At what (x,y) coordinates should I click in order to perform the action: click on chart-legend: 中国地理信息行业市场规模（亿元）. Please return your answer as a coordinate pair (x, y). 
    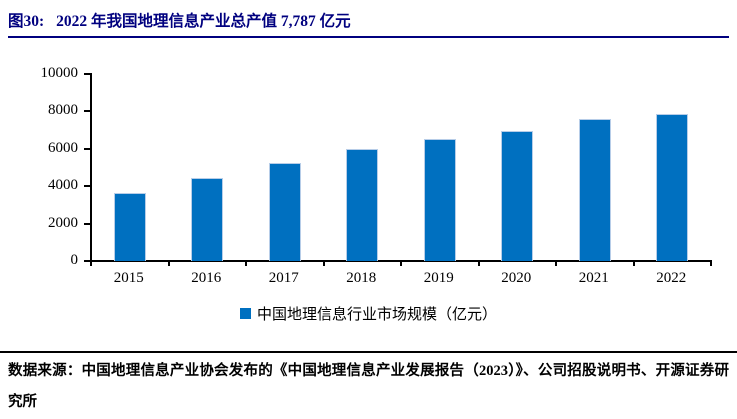
    Looking at the image, I should click on (368, 313).